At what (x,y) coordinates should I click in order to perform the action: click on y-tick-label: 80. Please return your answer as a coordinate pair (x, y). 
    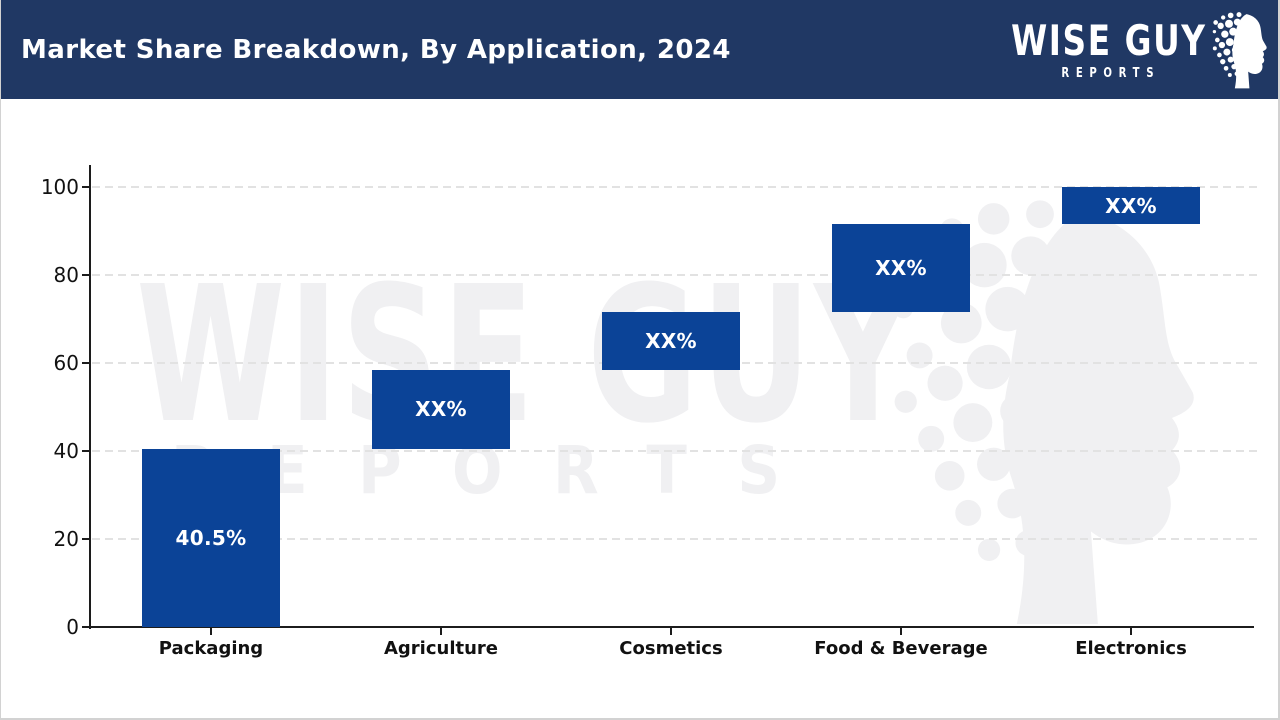
    Looking at the image, I should click on (66, 275).